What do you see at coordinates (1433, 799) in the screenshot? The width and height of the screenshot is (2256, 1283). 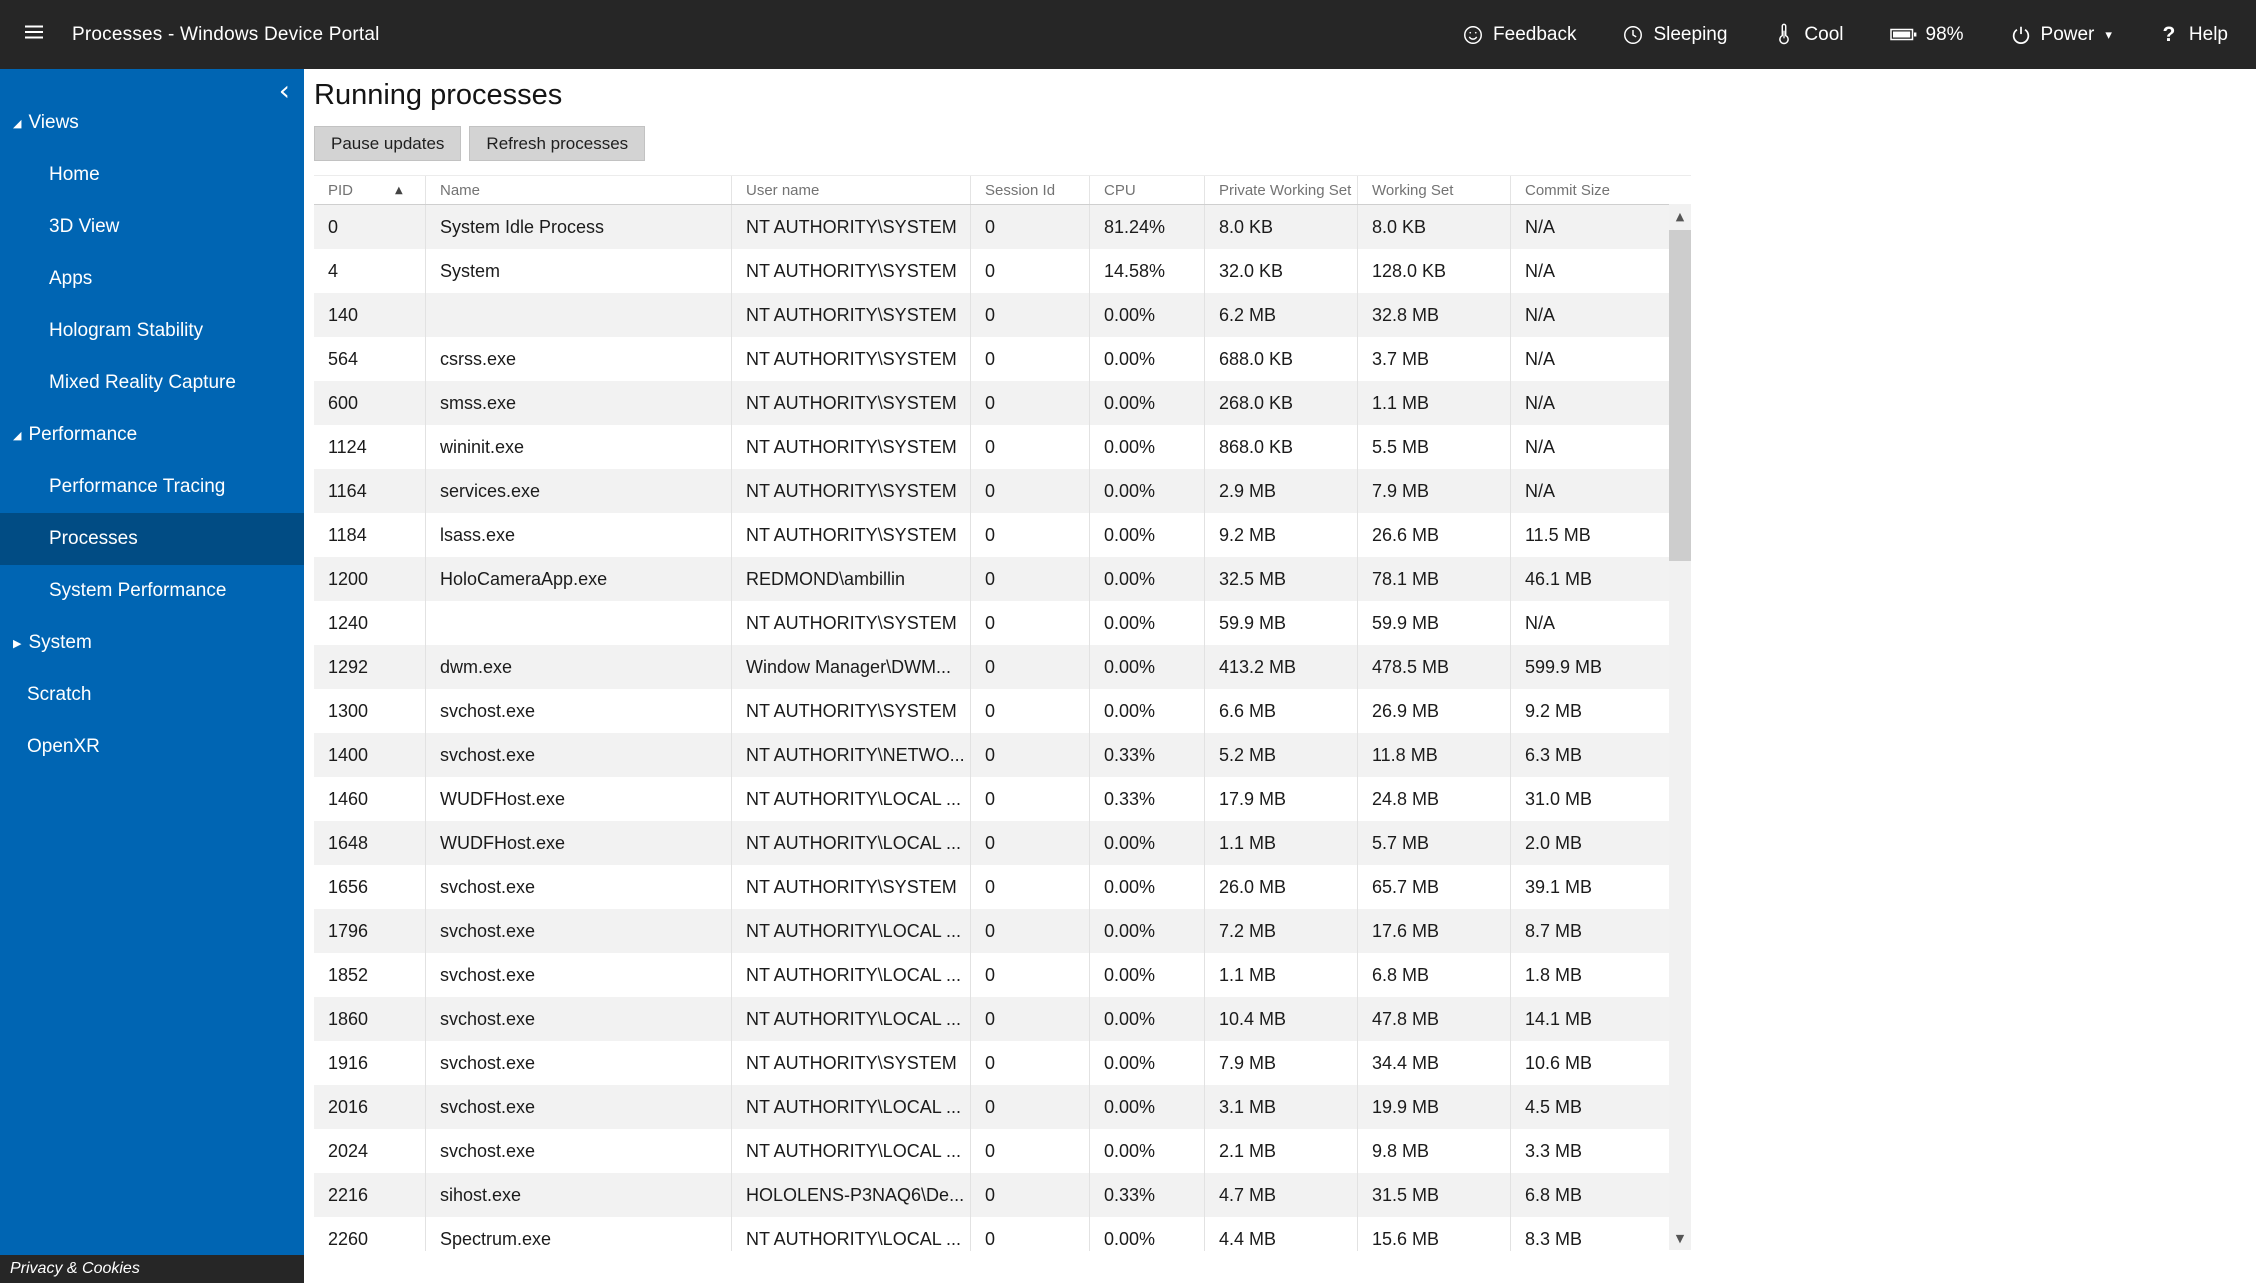 I see `cell-working_set: 24.8 MB` at bounding box center [1433, 799].